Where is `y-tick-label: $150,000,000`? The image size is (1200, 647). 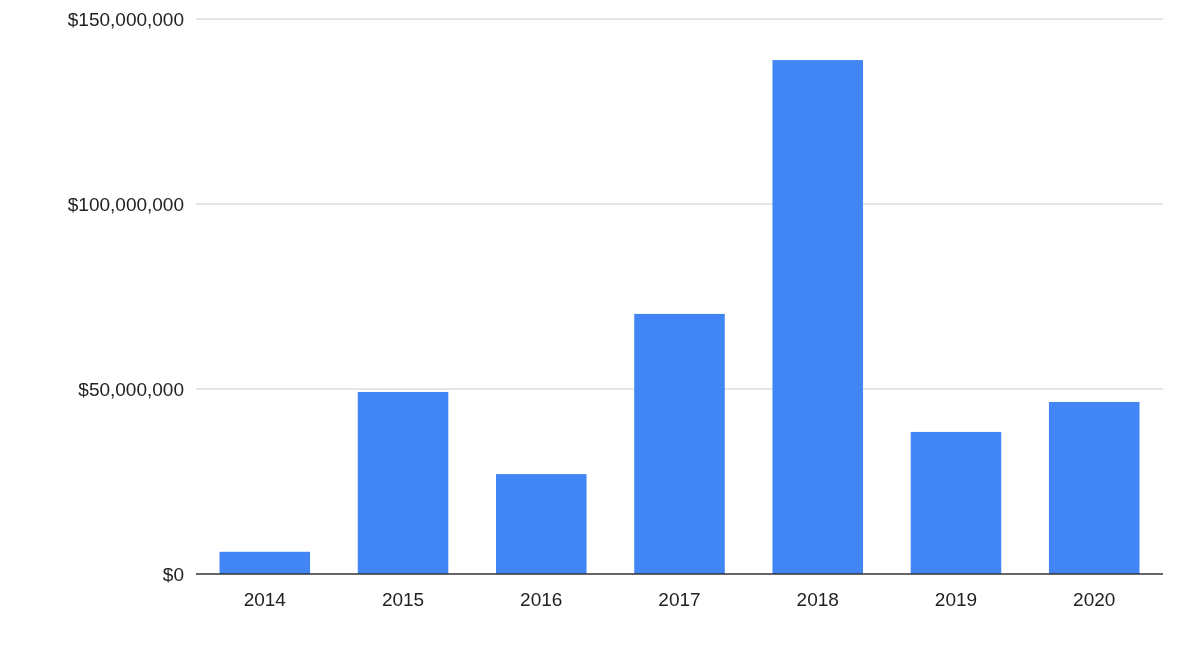
y-tick-label: $150,000,000 is located at coordinates (125, 19).